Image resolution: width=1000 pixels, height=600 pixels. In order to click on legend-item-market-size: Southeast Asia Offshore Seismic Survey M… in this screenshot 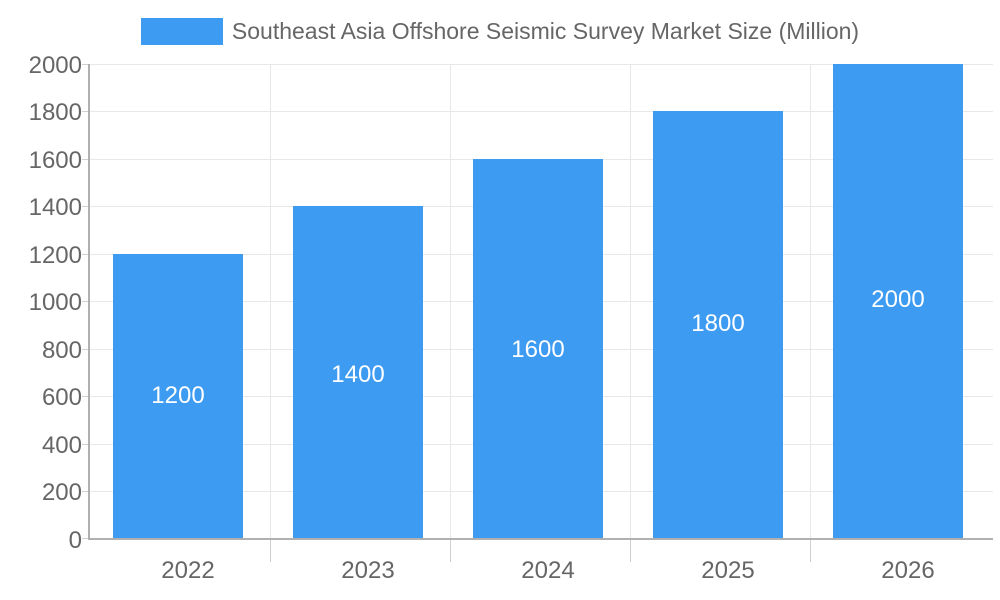, I will do `click(500, 31)`.